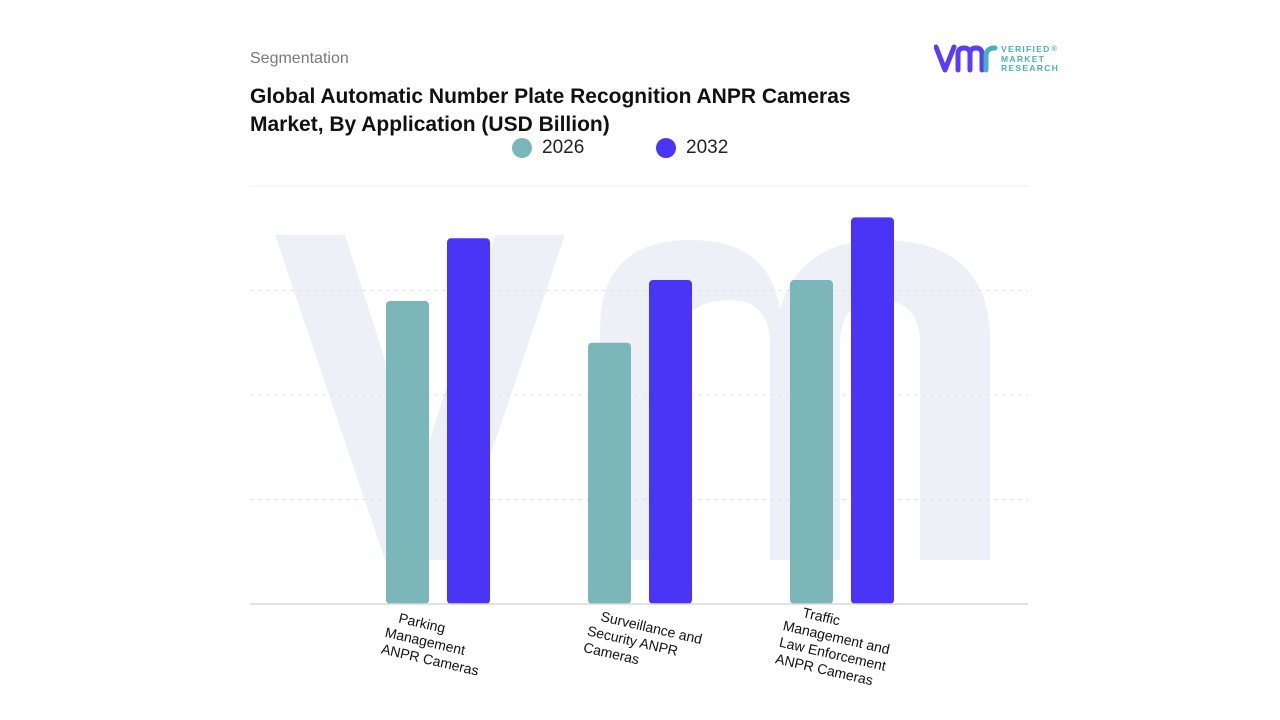 The height and width of the screenshot is (720, 1280). Describe the element at coordinates (966, 58) in the screenshot. I see `vmr-logo-mark-icon` at that location.